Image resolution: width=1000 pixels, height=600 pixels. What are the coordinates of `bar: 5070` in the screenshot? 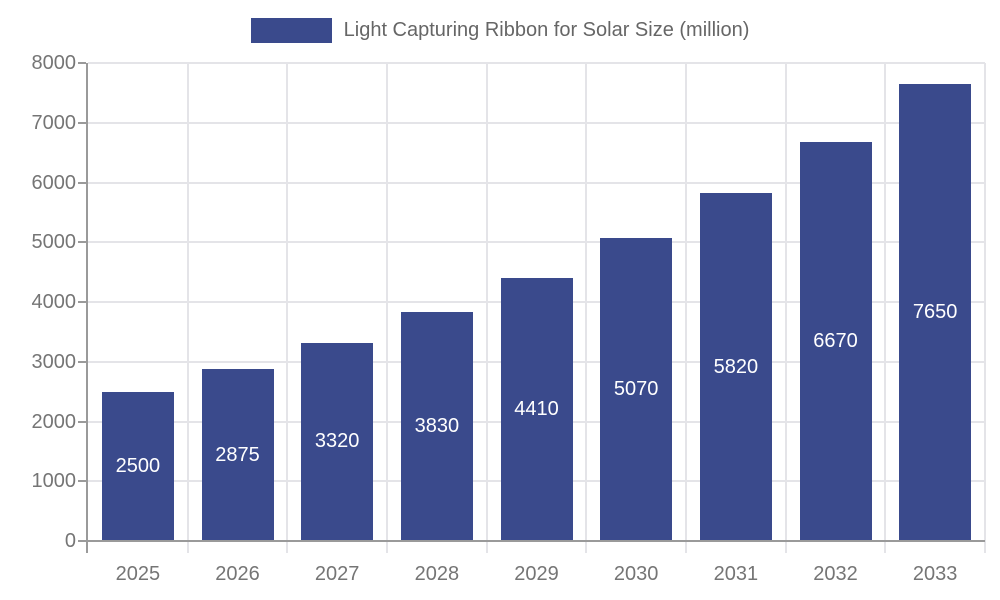 It's located at (636, 389).